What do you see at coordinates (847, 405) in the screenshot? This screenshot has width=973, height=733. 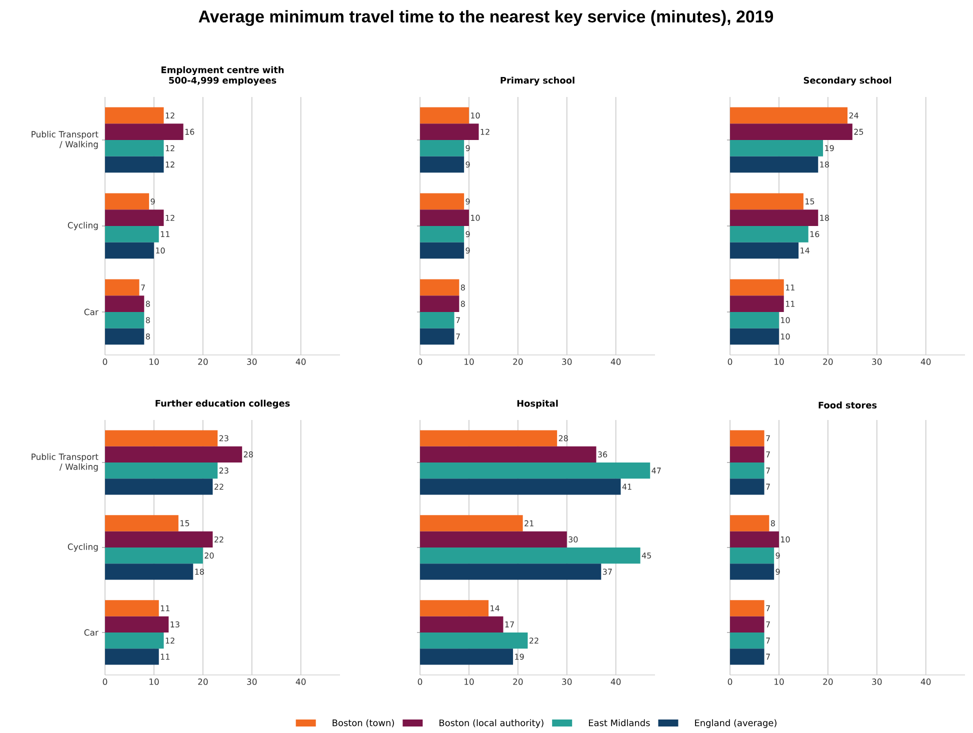 I see `chart-title: Food stores` at bounding box center [847, 405].